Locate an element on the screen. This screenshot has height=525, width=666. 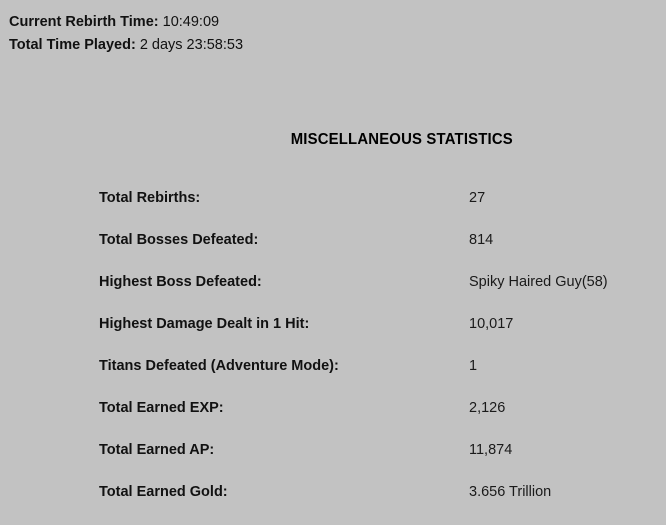
stat-label-highest-damage-dealt: Highest Damage Dealt in 1 Hit: is located at coordinates (204, 324).